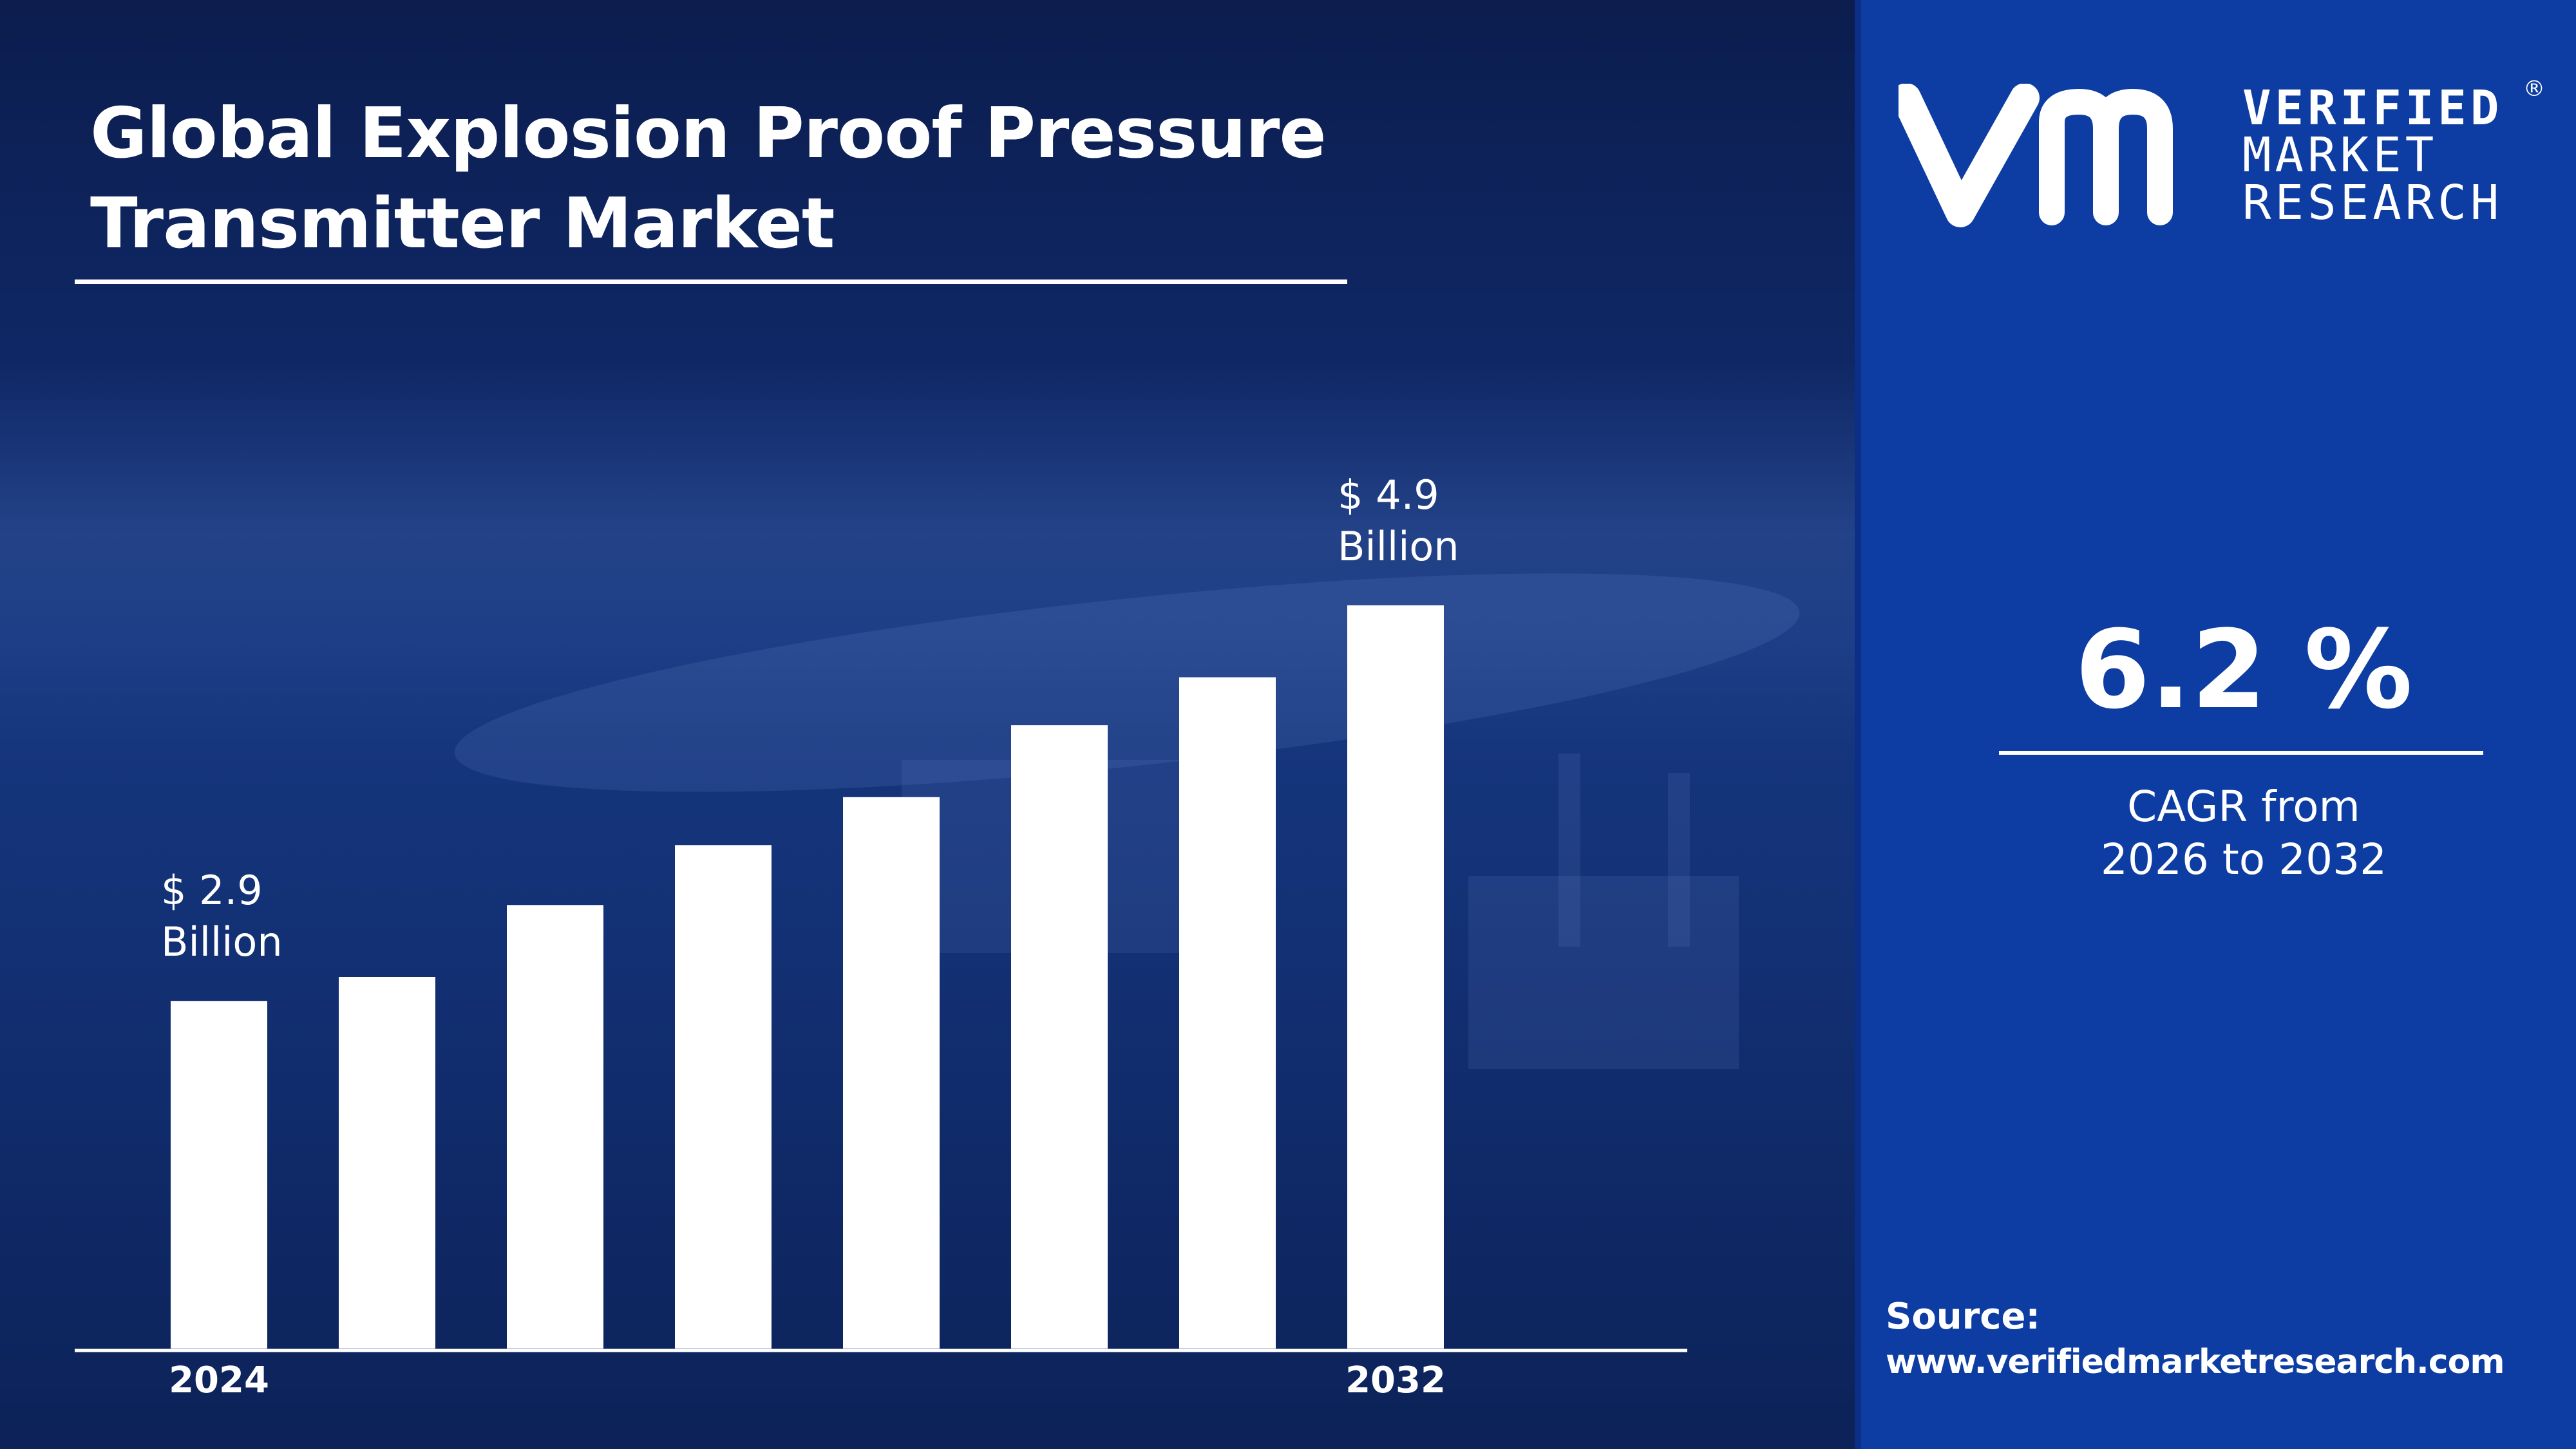 This screenshot has width=2576, height=1449. Describe the element at coordinates (2036, 155) in the screenshot. I see `vmr-logo-icon` at that location.